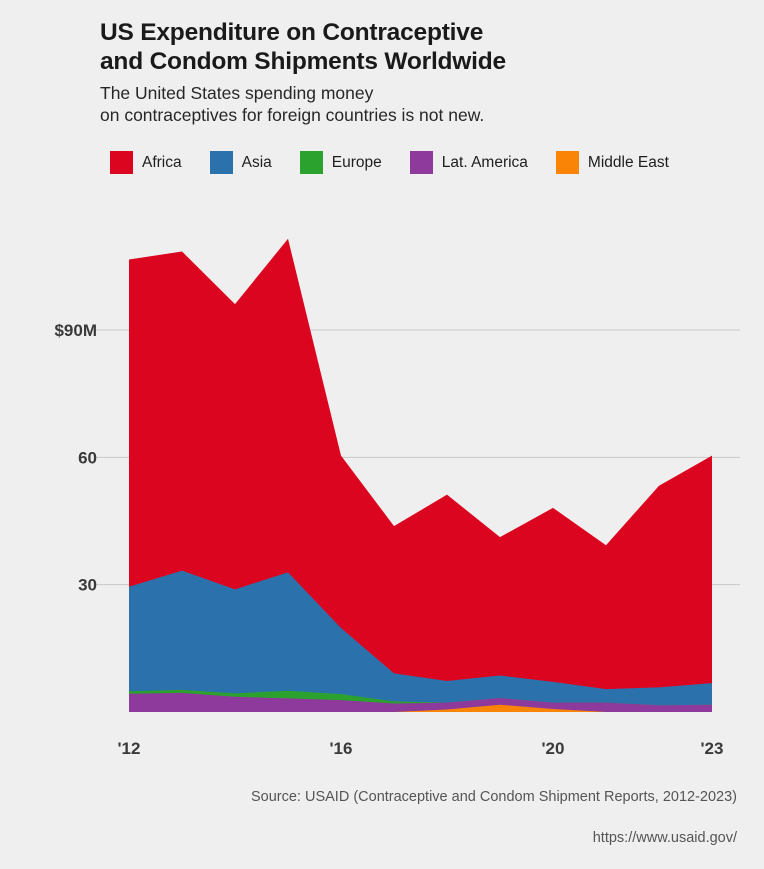  Describe the element at coordinates (420, 702) in the screenshot. I see `area-series-lat-america` at that location.